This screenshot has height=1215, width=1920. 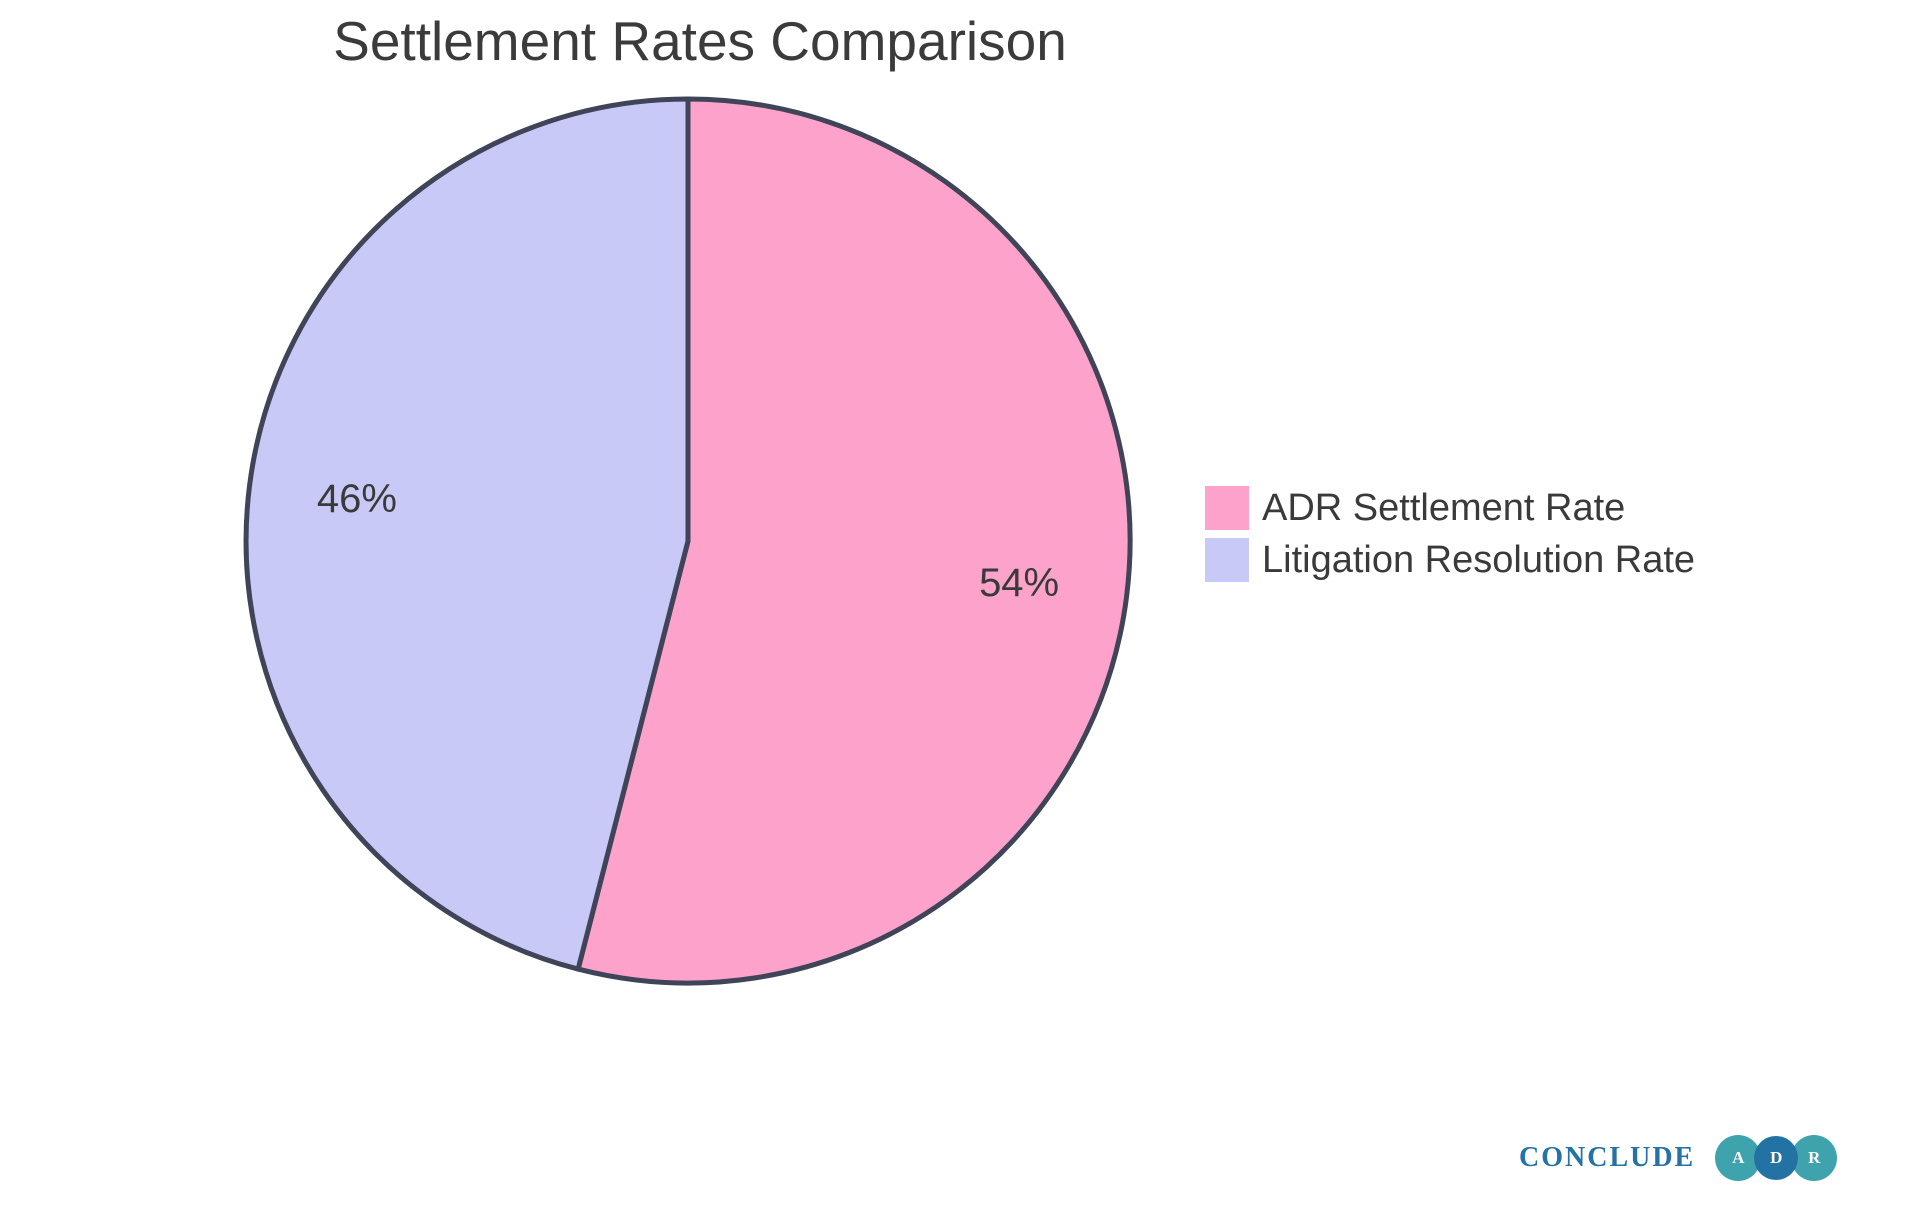 I want to click on conclude-adr-logo: CONCLUDE A D R, so click(x=1678, y=1158).